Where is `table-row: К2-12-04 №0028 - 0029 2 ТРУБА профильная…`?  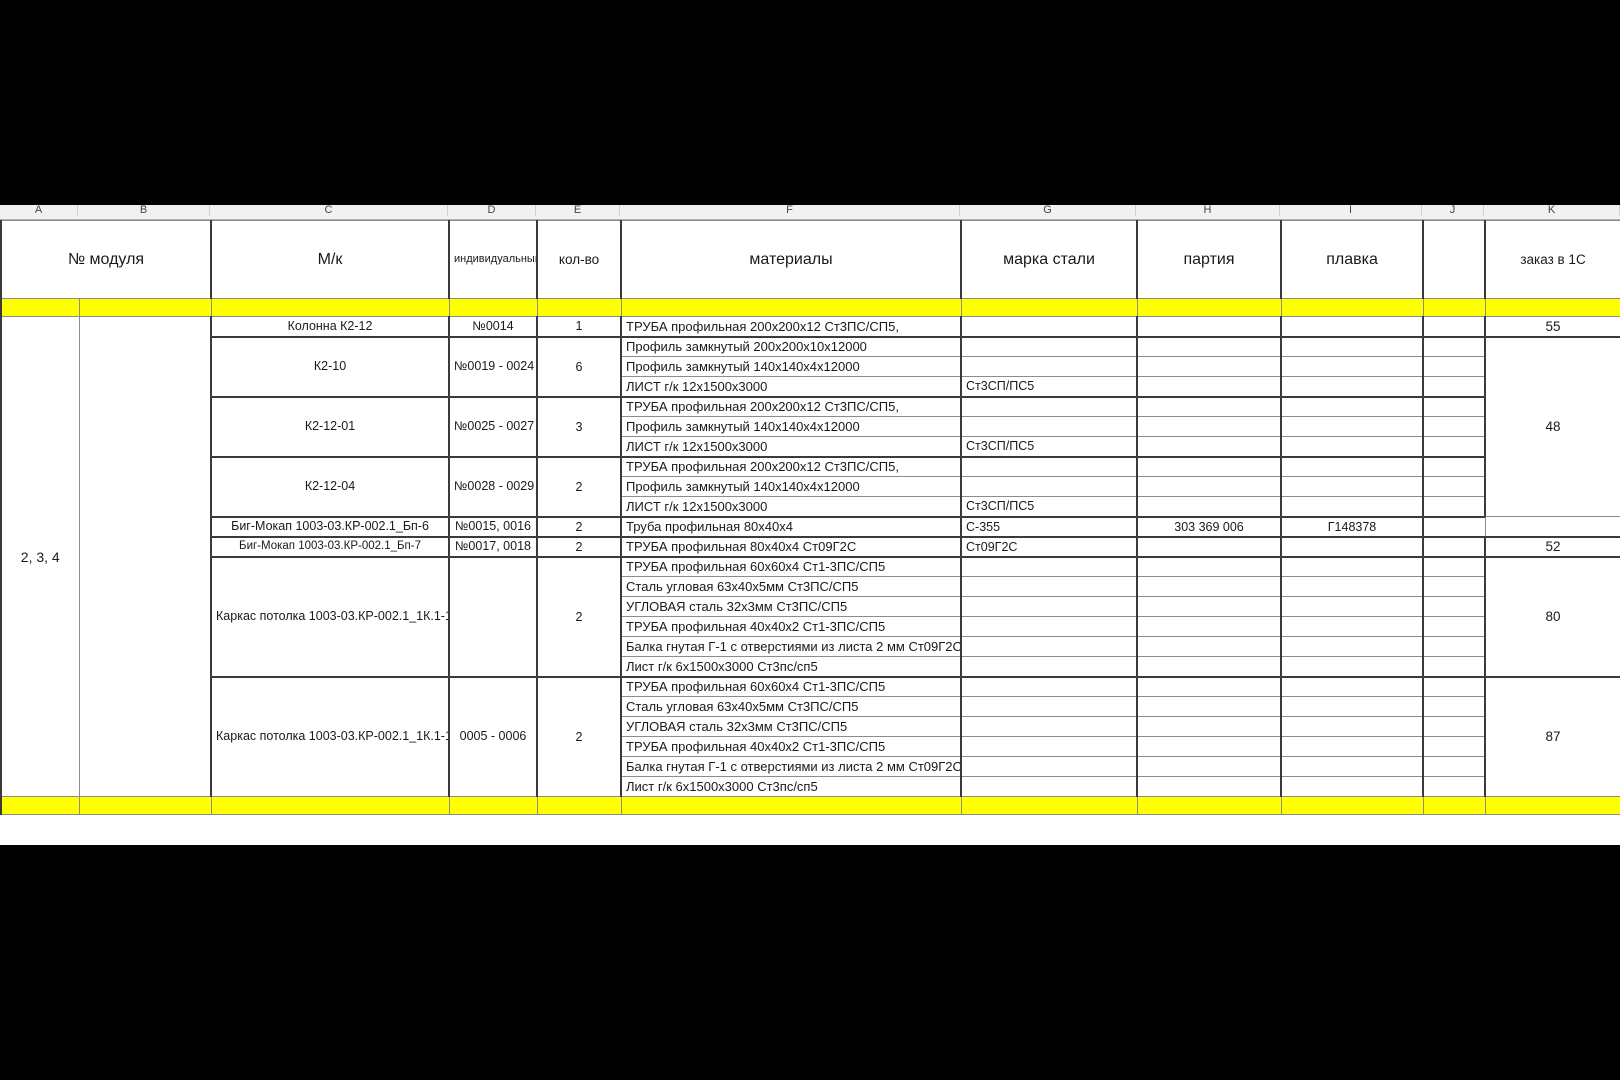
table-row: К2-12-04 №0028 - 0029 2 ТРУБА профильная… is located at coordinates (810, 486).